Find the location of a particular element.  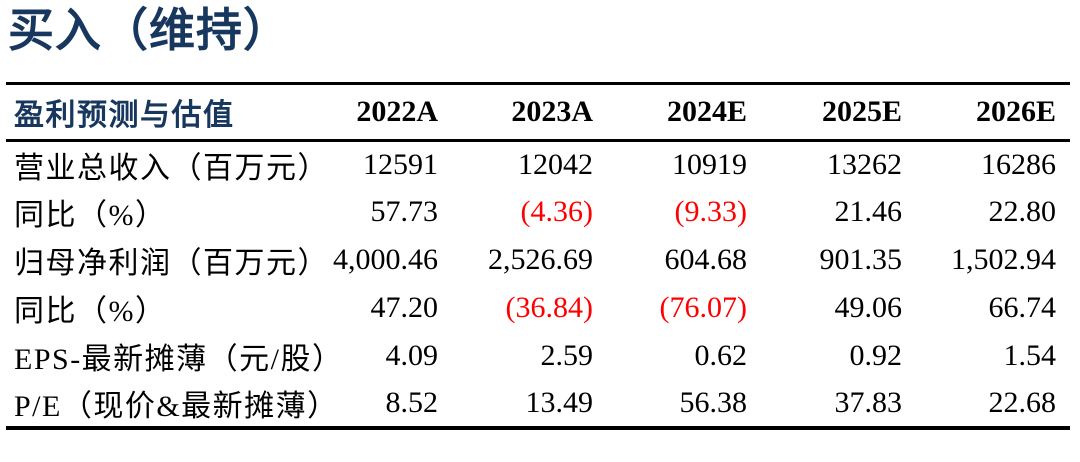

cell-value: 13262 is located at coordinates (864, 165).